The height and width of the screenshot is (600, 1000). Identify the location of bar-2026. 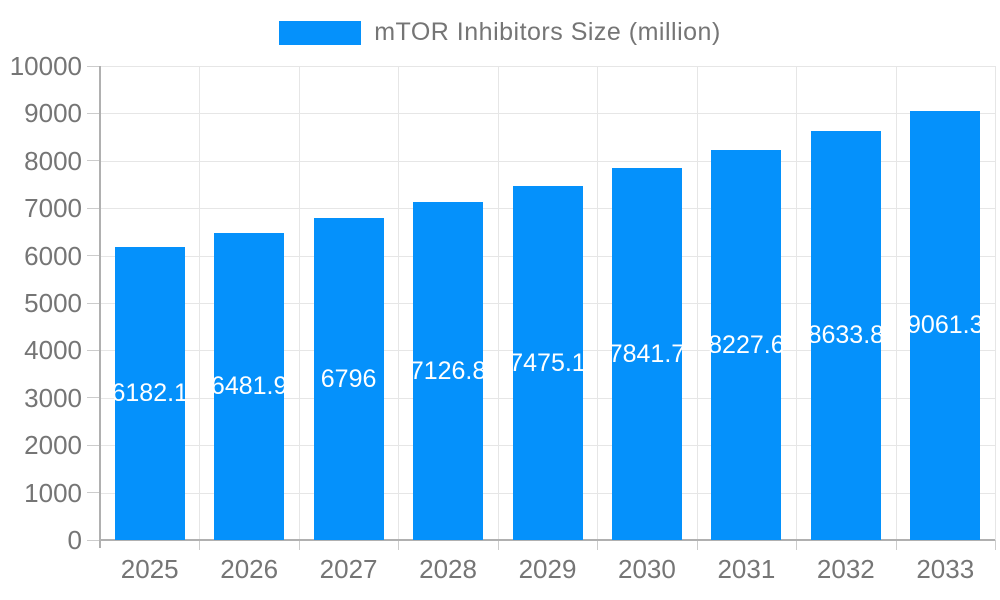
(249, 386).